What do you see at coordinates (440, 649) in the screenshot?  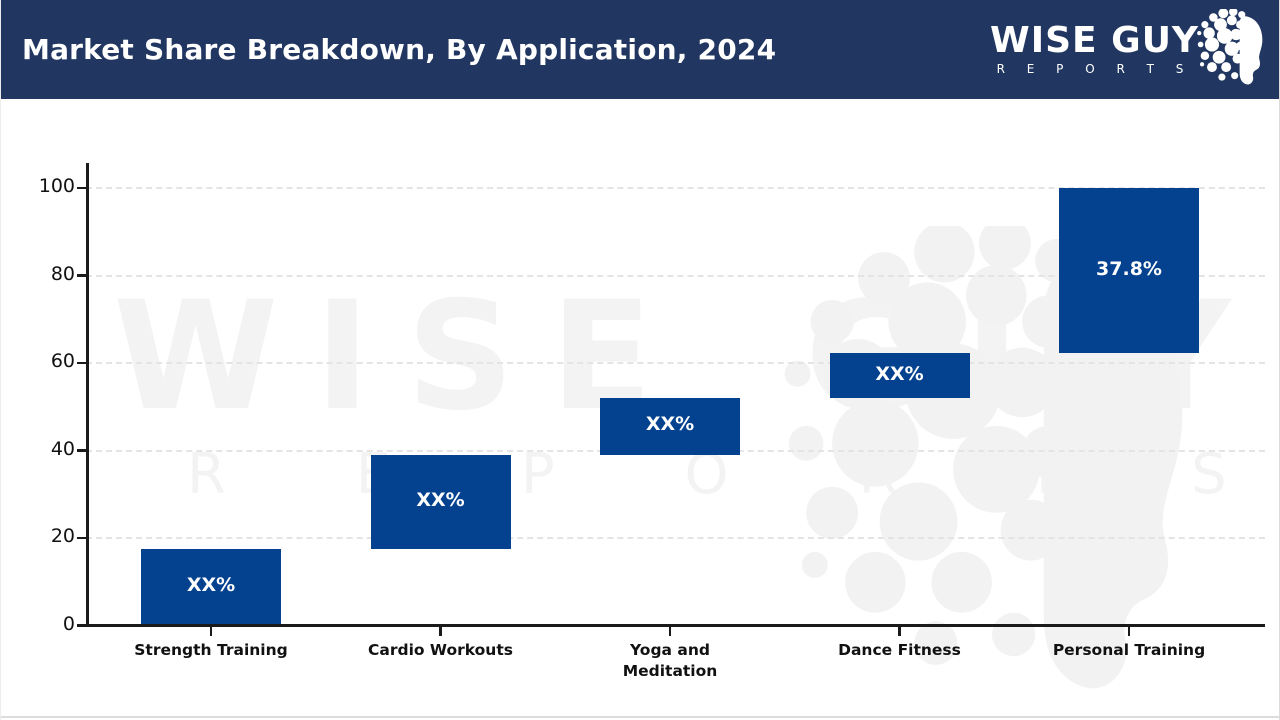 I see `x-axis-category-label: Cardio Workouts` at bounding box center [440, 649].